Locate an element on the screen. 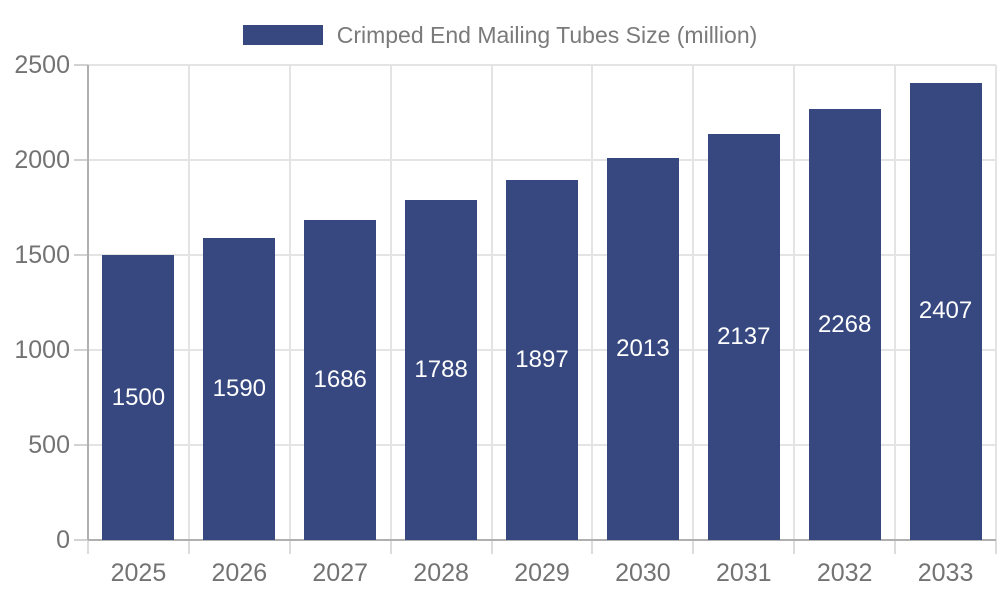 The width and height of the screenshot is (1000, 600). bar-2027 is located at coordinates (340, 379).